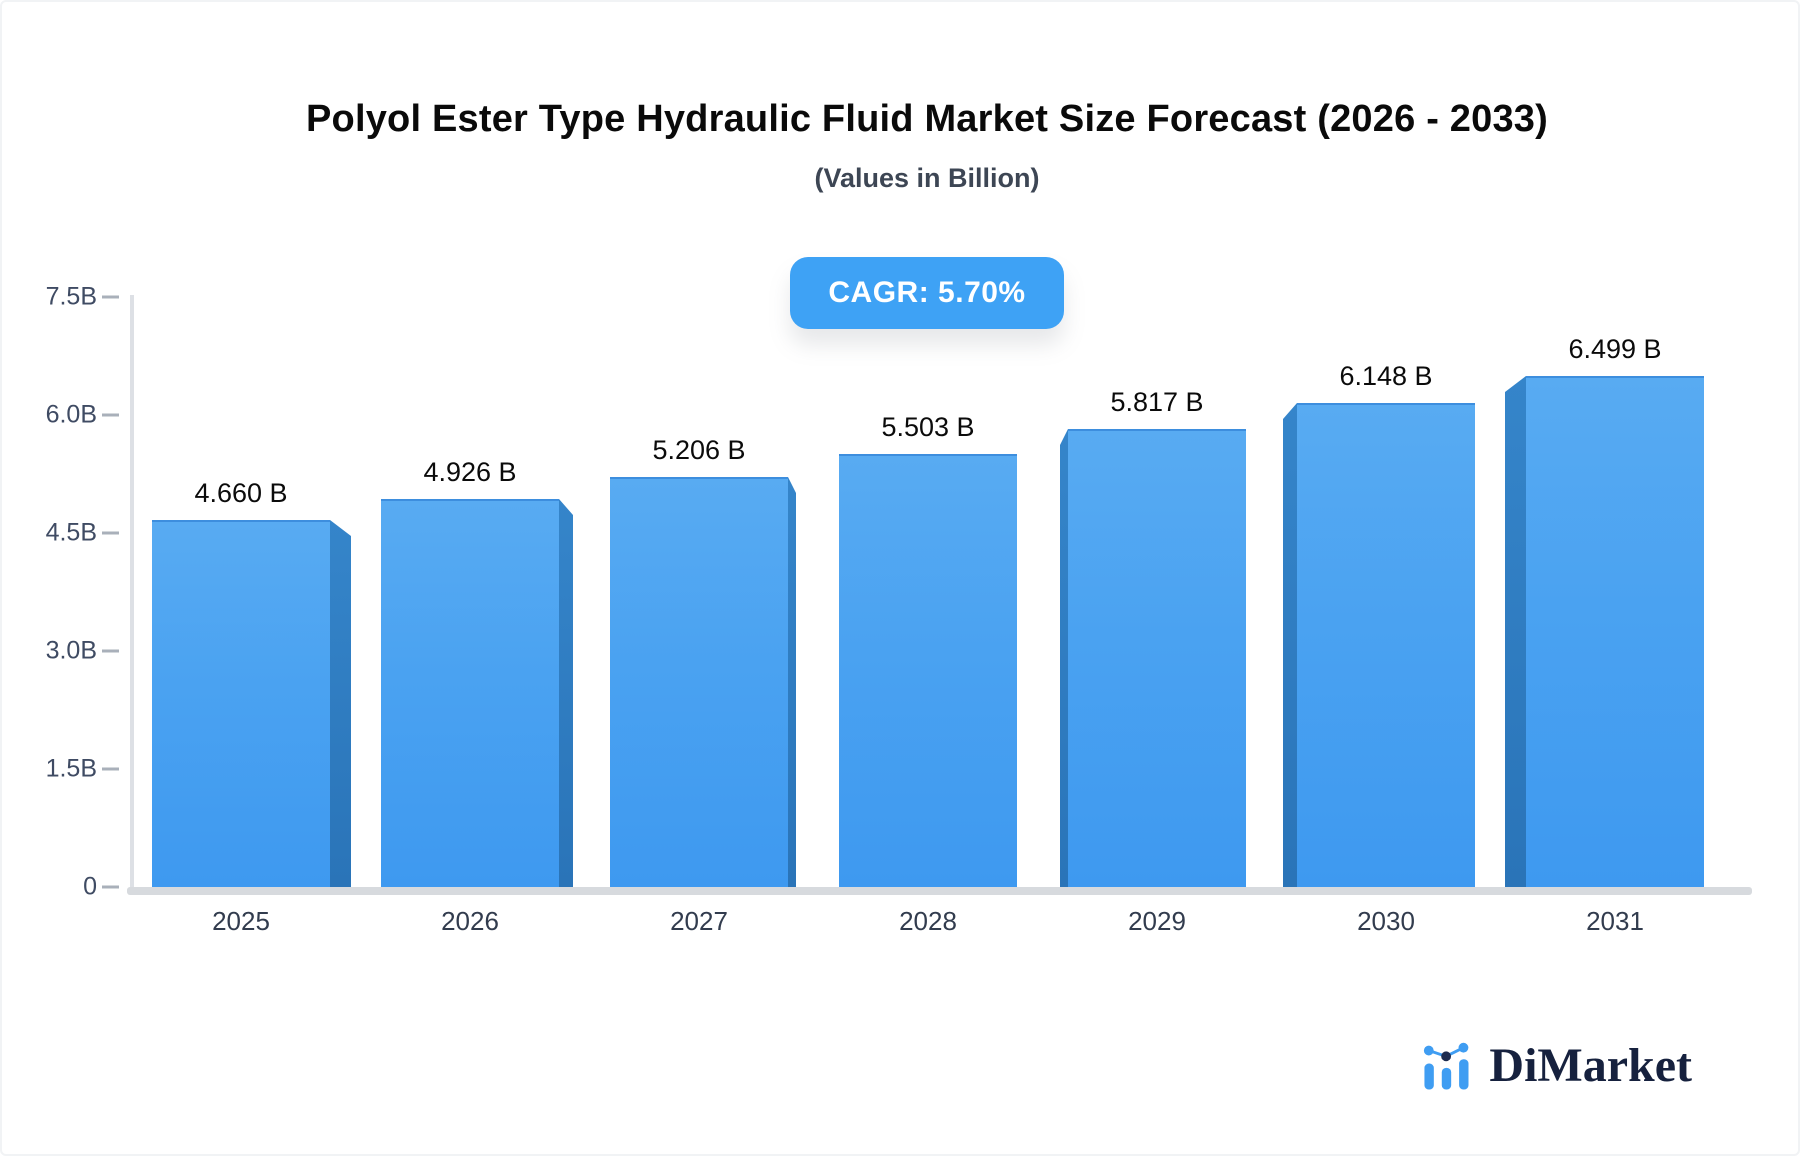 This screenshot has width=1800, height=1156. What do you see at coordinates (939, 891) in the screenshot?
I see `x-axis-baseline` at bounding box center [939, 891].